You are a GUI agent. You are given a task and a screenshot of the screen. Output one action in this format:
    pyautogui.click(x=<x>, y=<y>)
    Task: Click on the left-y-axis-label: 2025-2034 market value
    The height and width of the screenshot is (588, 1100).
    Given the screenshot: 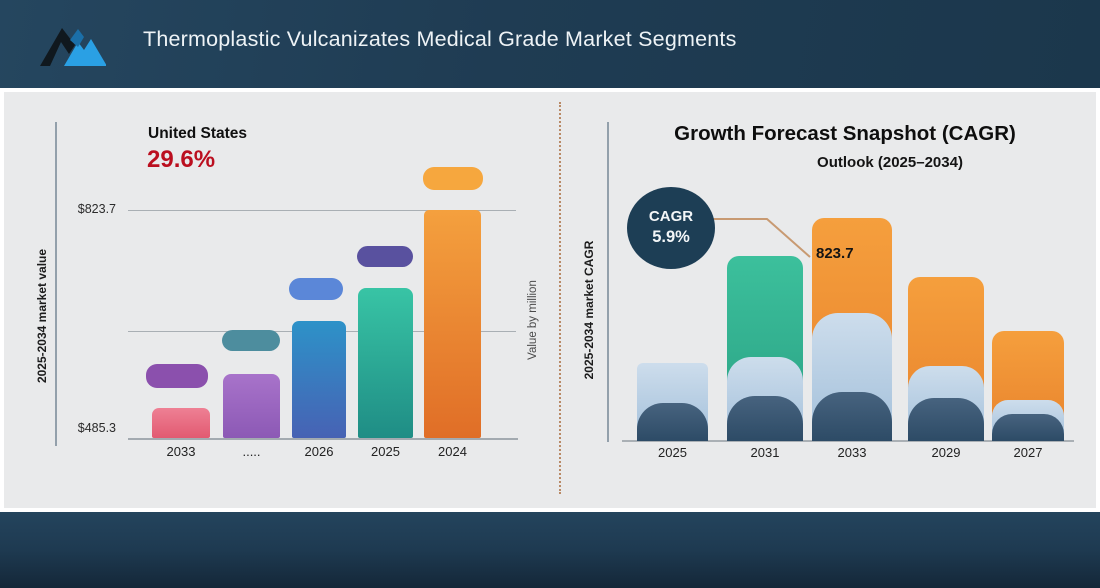 What is the action you would take?
    pyautogui.click(x=42, y=316)
    